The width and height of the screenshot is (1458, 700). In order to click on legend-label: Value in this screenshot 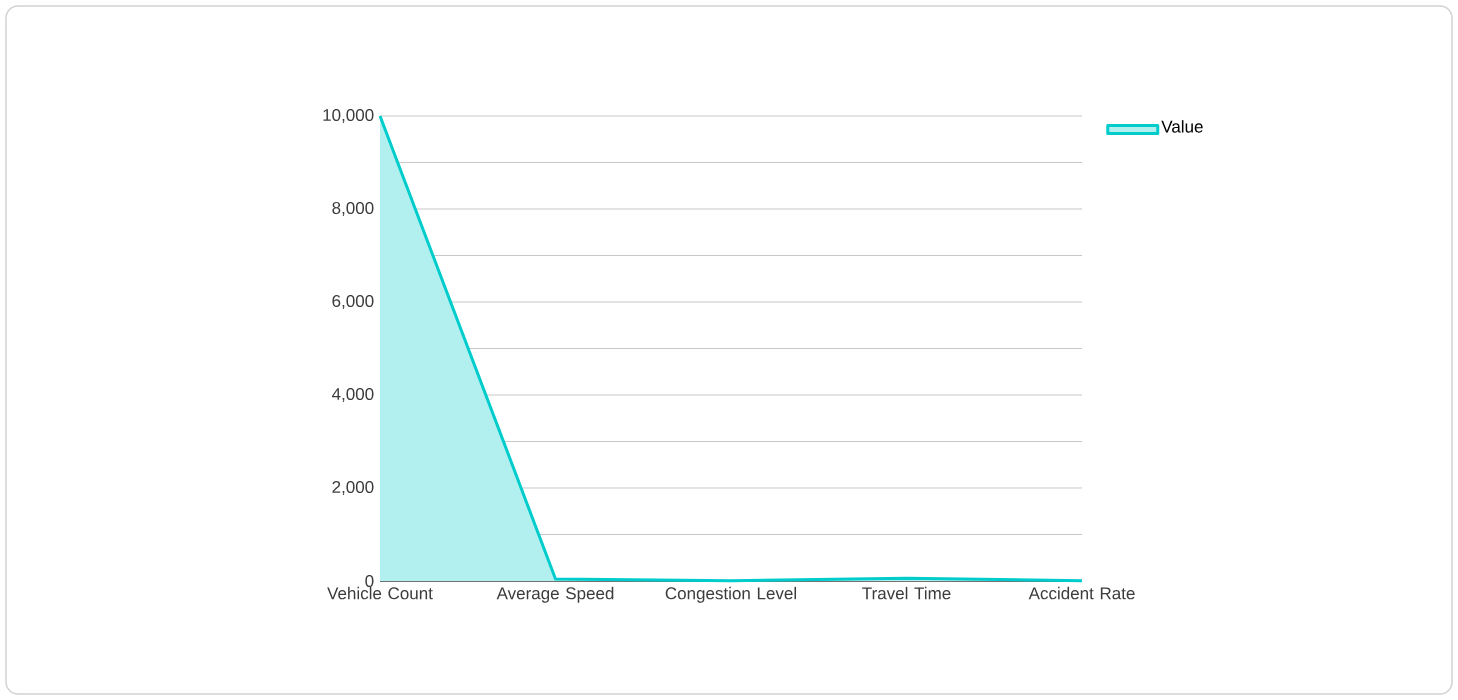, I will do `click(1182, 126)`.